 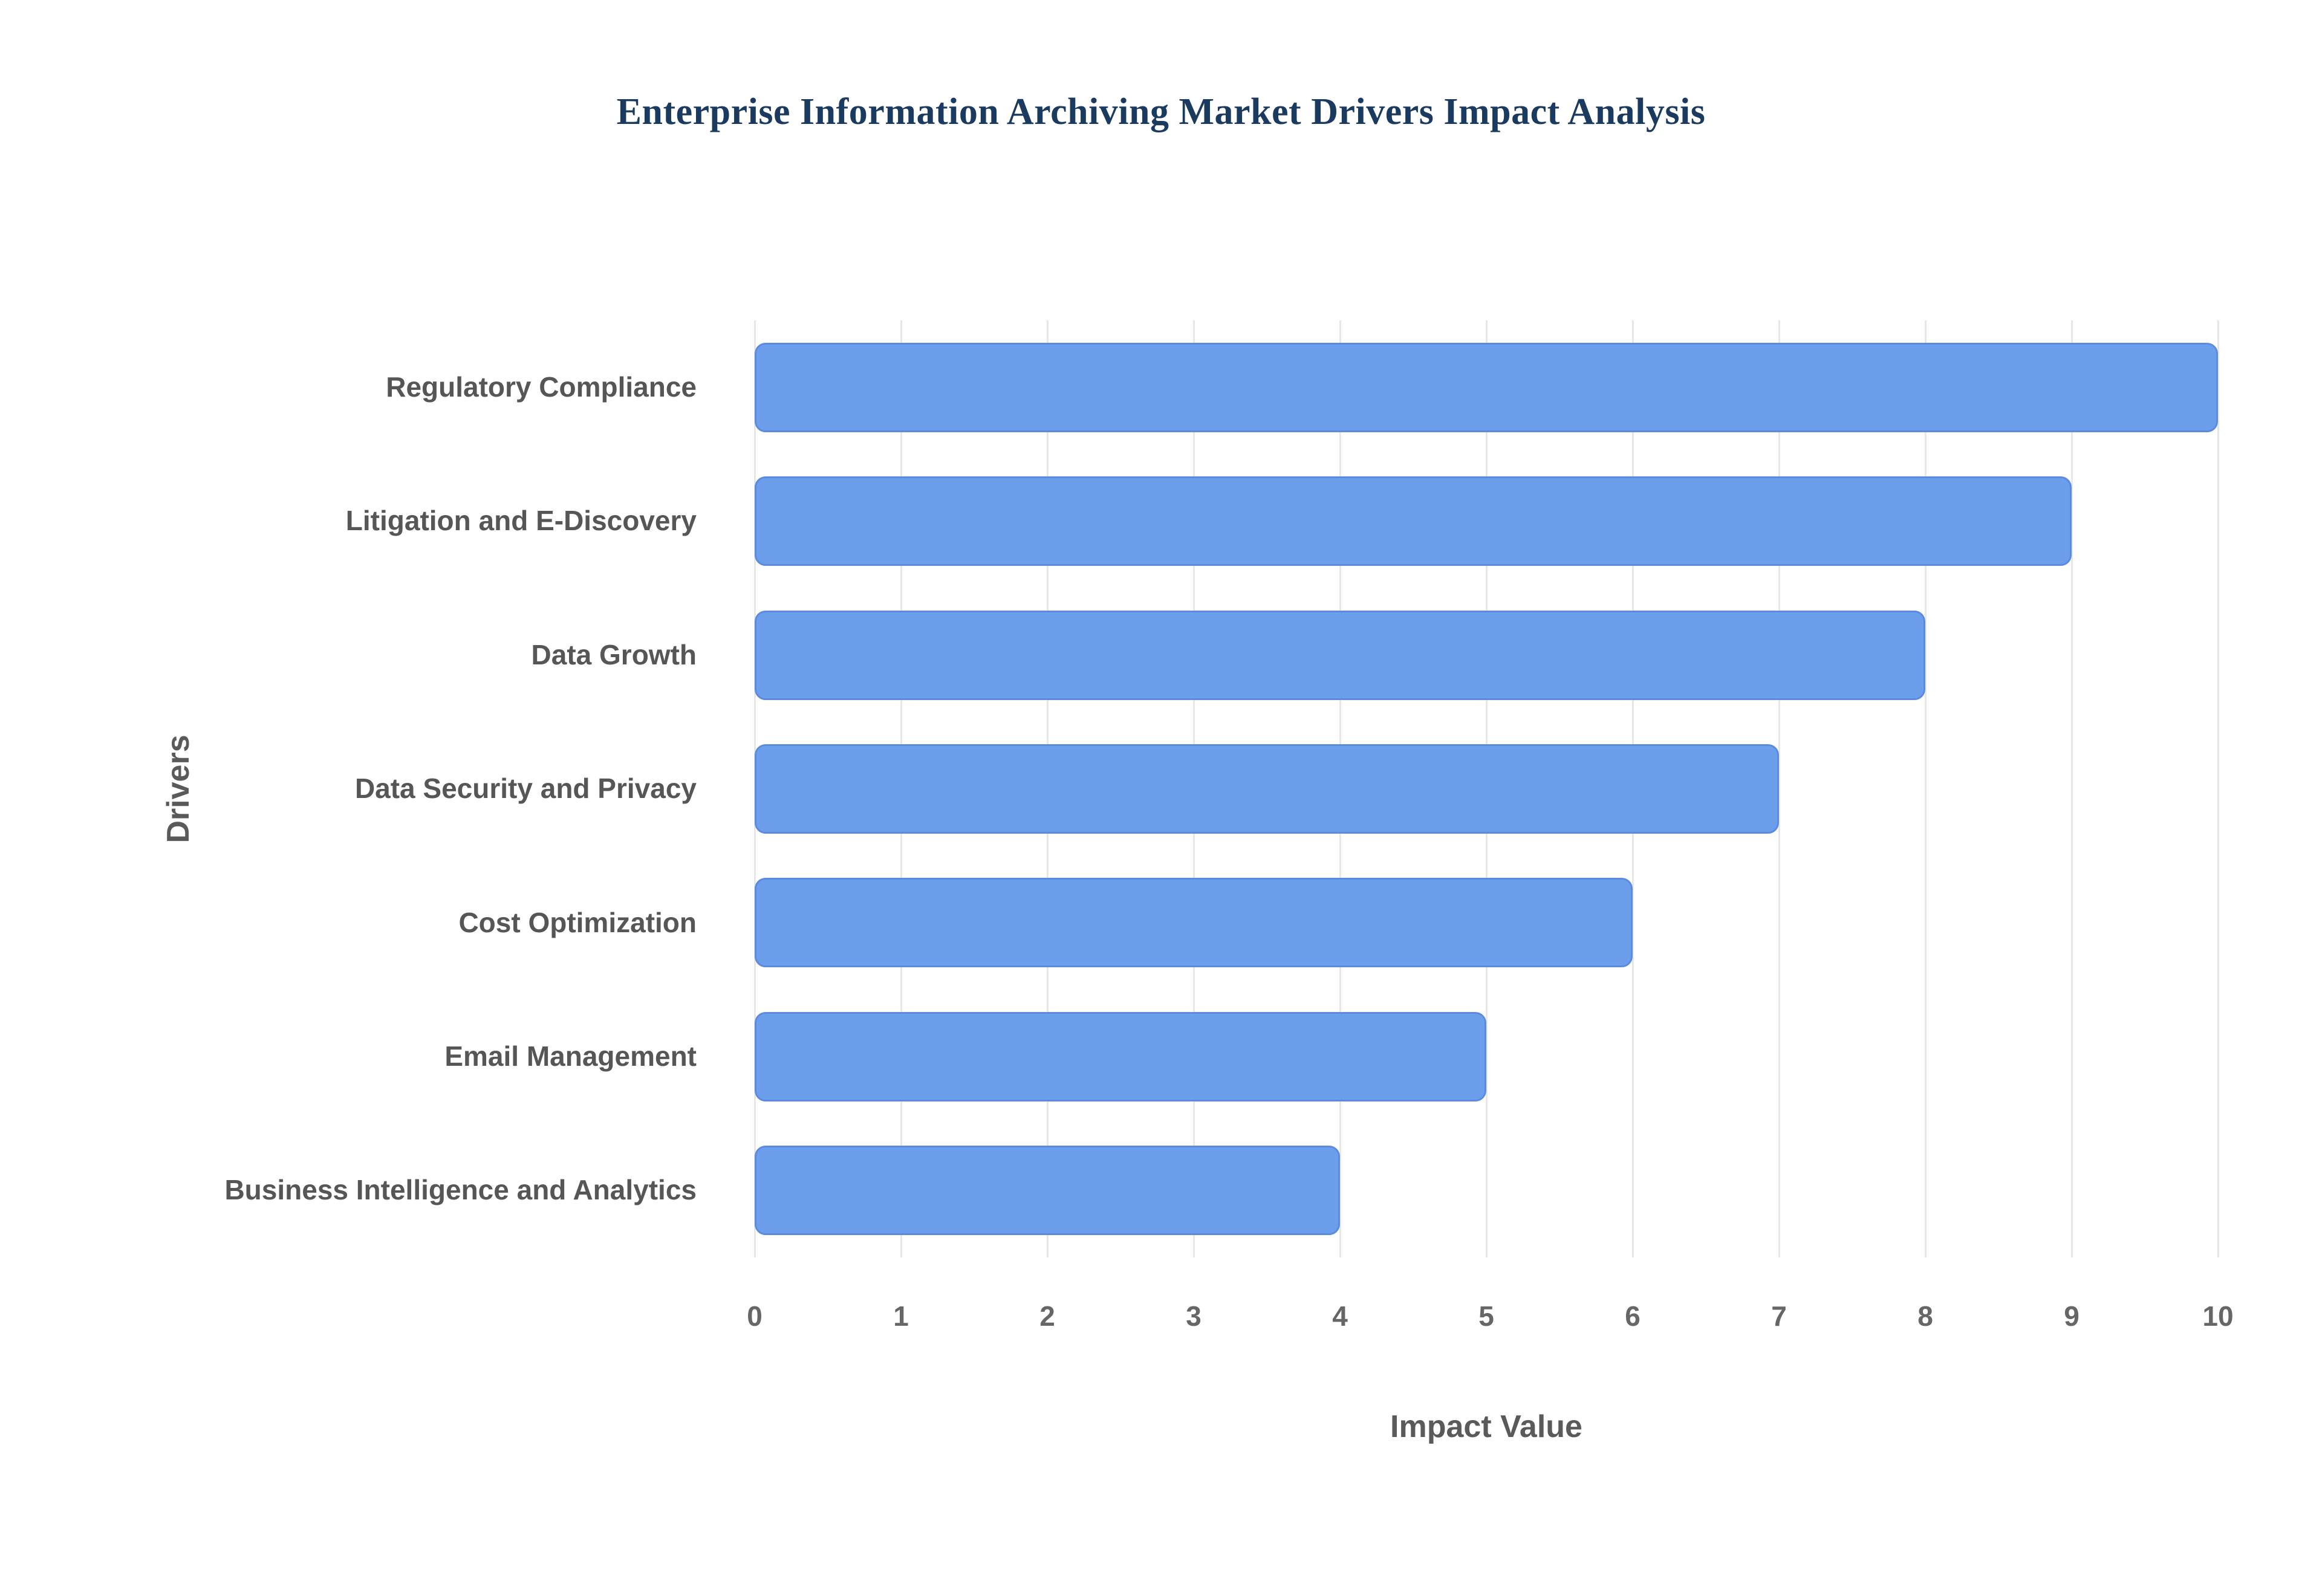 What do you see at coordinates (577, 922) in the screenshot?
I see `category-label: Cost Optimization` at bounding box center [577, 922].